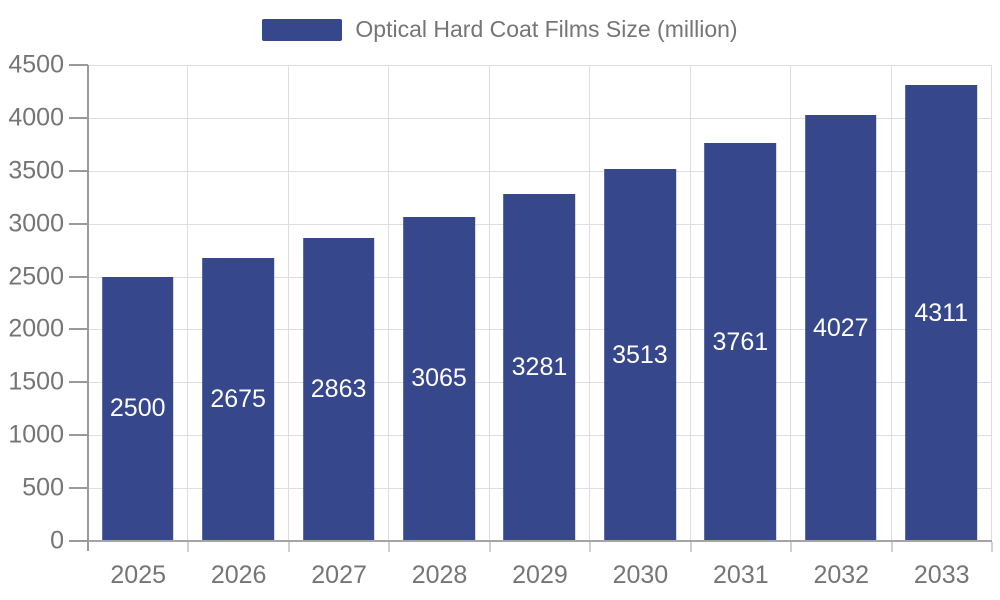 Image resolution: width=1000 pixels, height=600 pixels. I want to click on bar-slot: 2863, so click(339, 303).